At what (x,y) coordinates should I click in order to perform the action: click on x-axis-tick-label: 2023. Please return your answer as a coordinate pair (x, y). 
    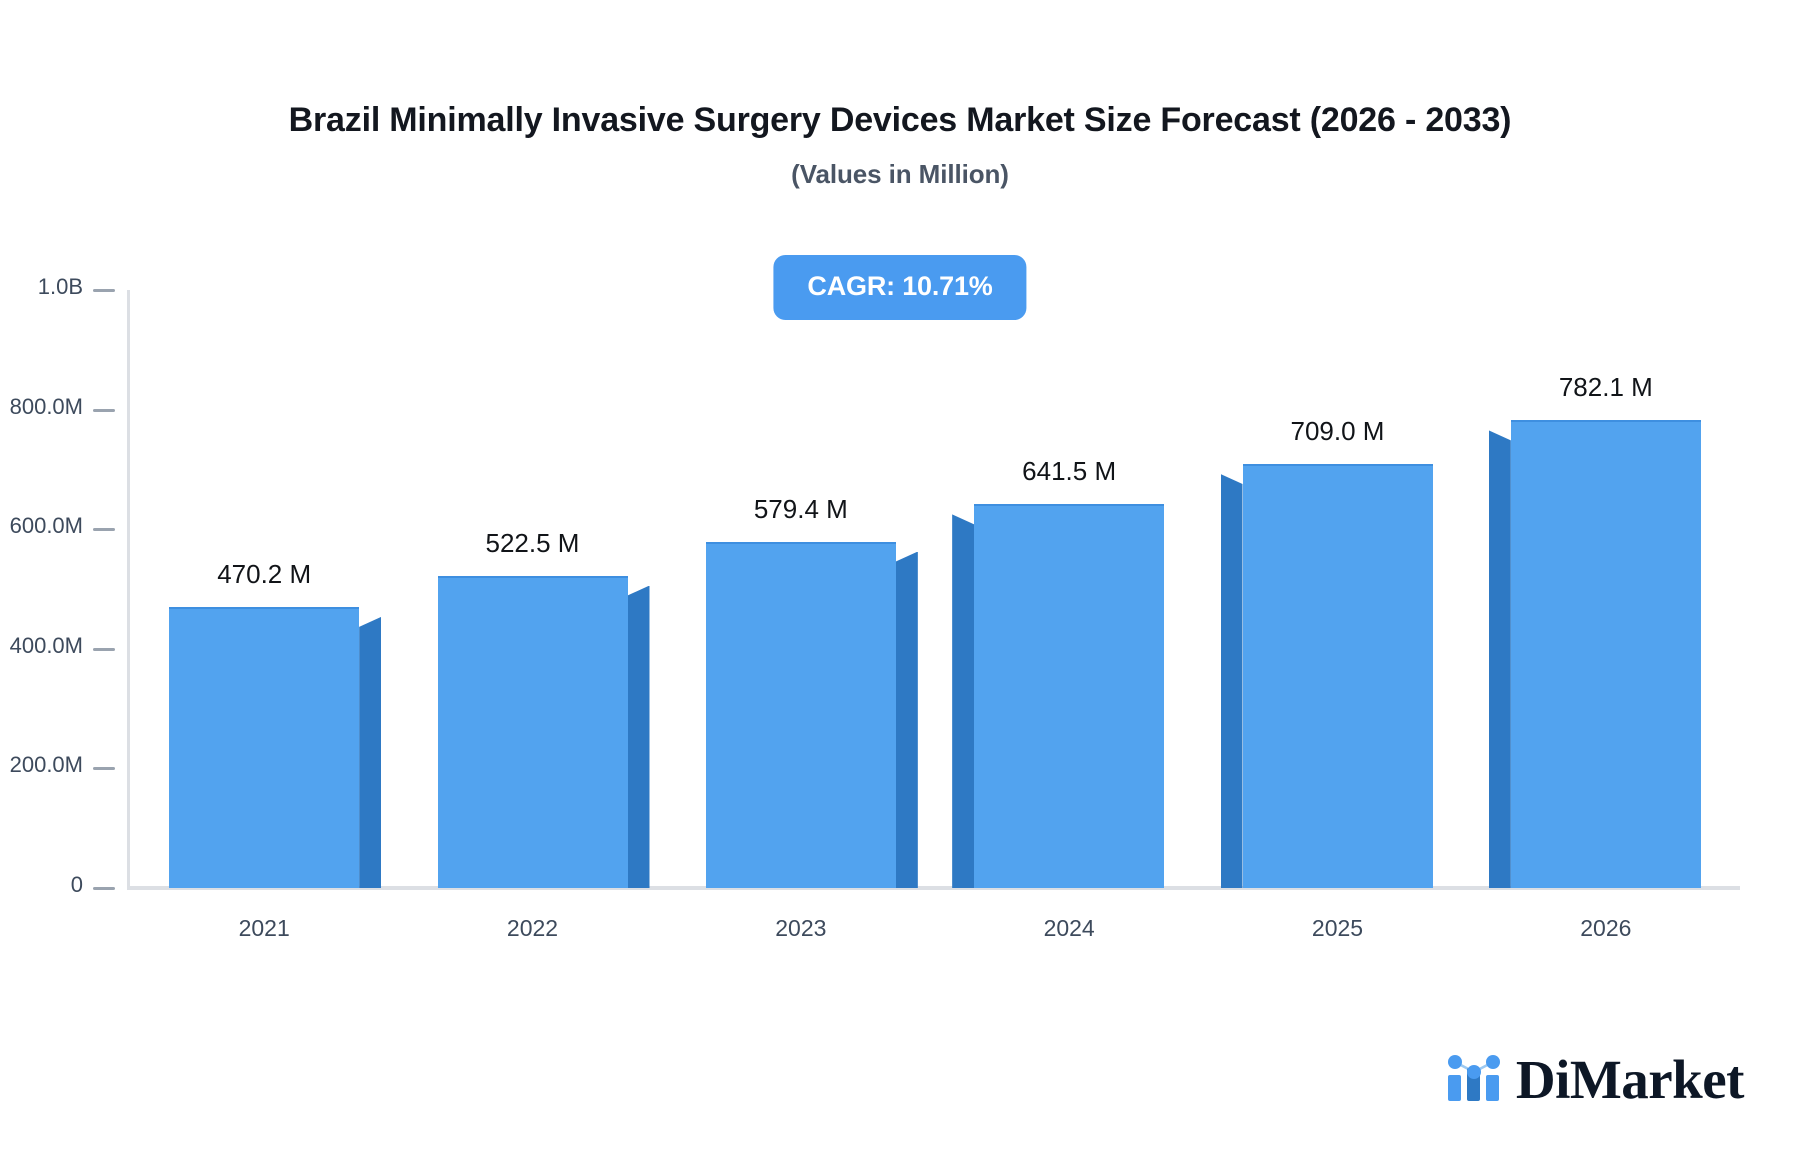
    Looking at the image, I should click on (801, 928).